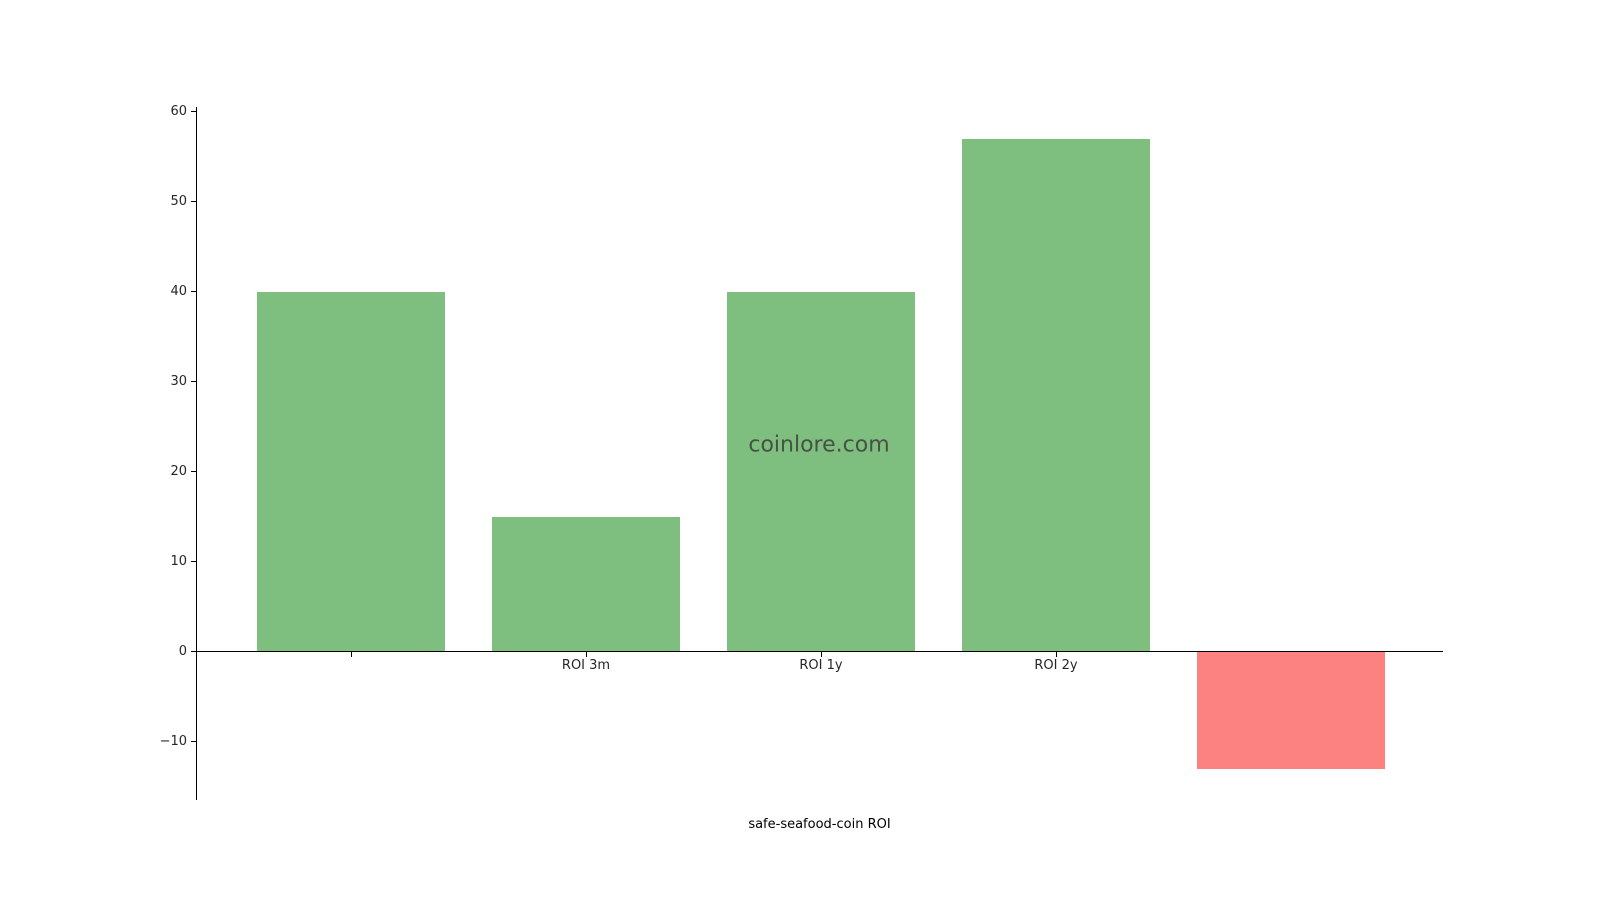  Describe the element at coordinates (819, 445) in the screenshot. I see `watermark: coinlore.com` at that location.